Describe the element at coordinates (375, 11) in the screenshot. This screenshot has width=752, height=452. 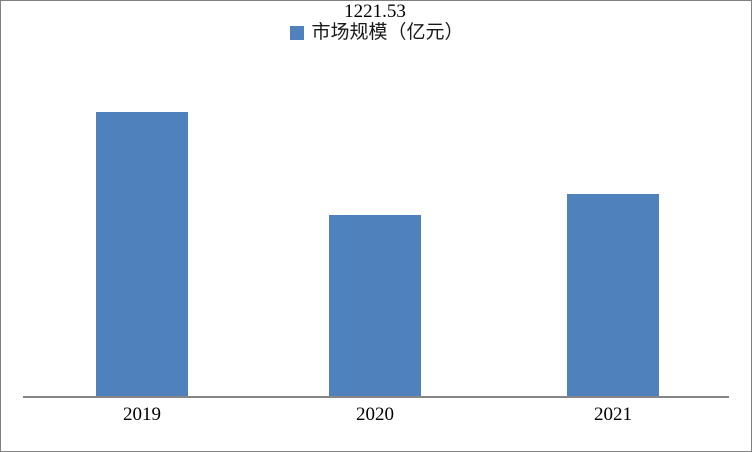
I see `bar-value-label: 1221.53` at that location.